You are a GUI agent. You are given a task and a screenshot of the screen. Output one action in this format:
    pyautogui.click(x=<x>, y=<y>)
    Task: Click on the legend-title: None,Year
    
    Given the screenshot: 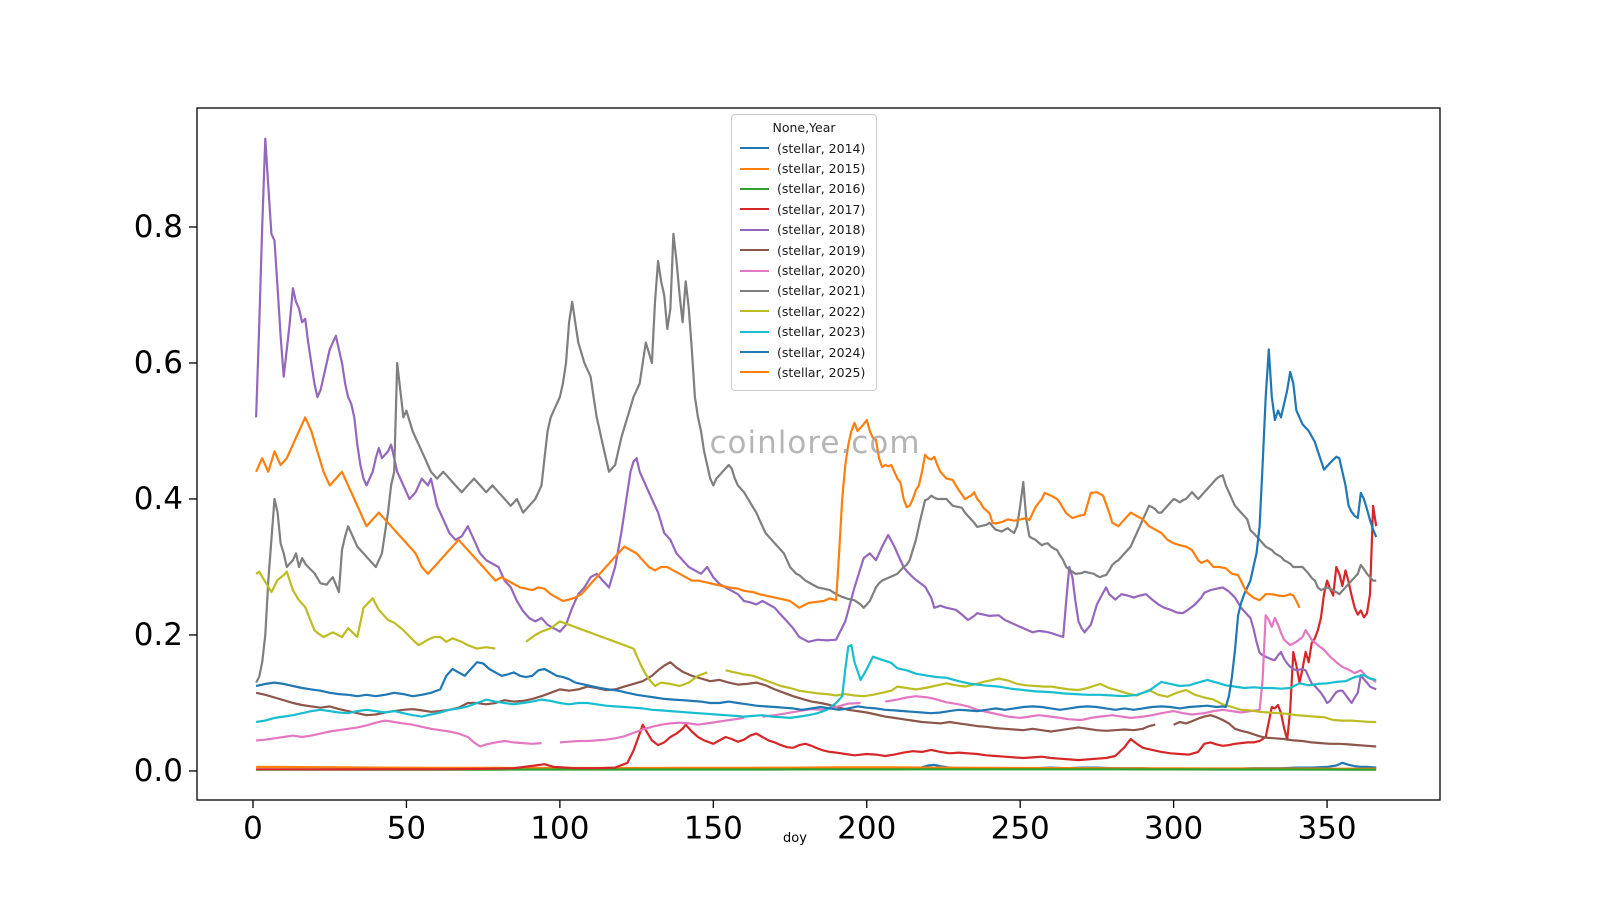 What is the action you would take?
    pyautogui.click(x=804, y=127)
    